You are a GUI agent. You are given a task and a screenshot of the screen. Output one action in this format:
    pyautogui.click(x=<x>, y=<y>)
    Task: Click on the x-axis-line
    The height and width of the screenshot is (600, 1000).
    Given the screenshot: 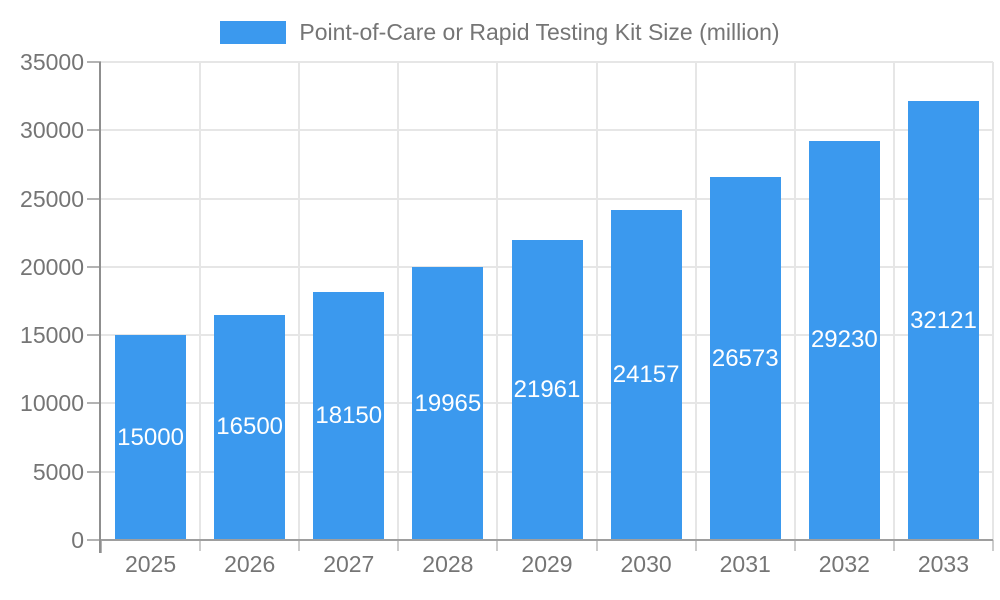 What is the action you would take?
    pyautogui.click(x=547, y=540)
    